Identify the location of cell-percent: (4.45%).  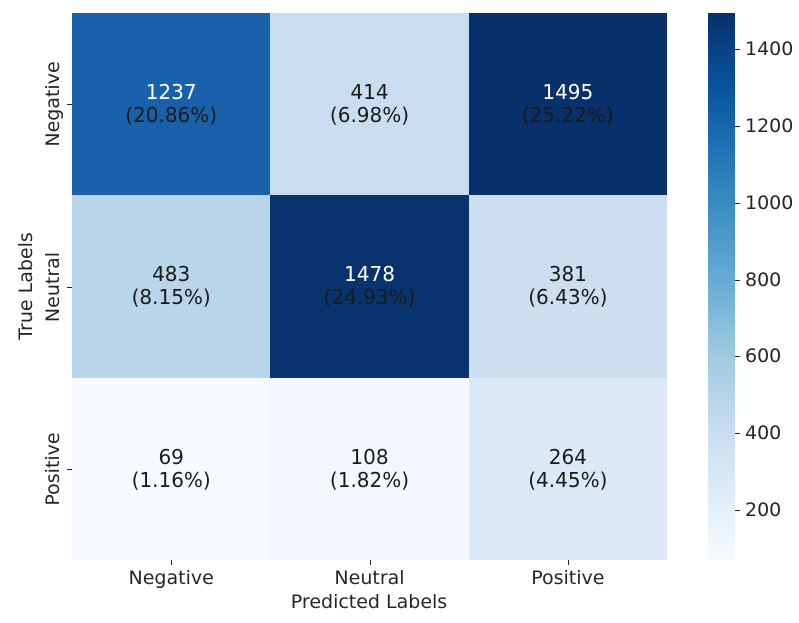
(568, 479).